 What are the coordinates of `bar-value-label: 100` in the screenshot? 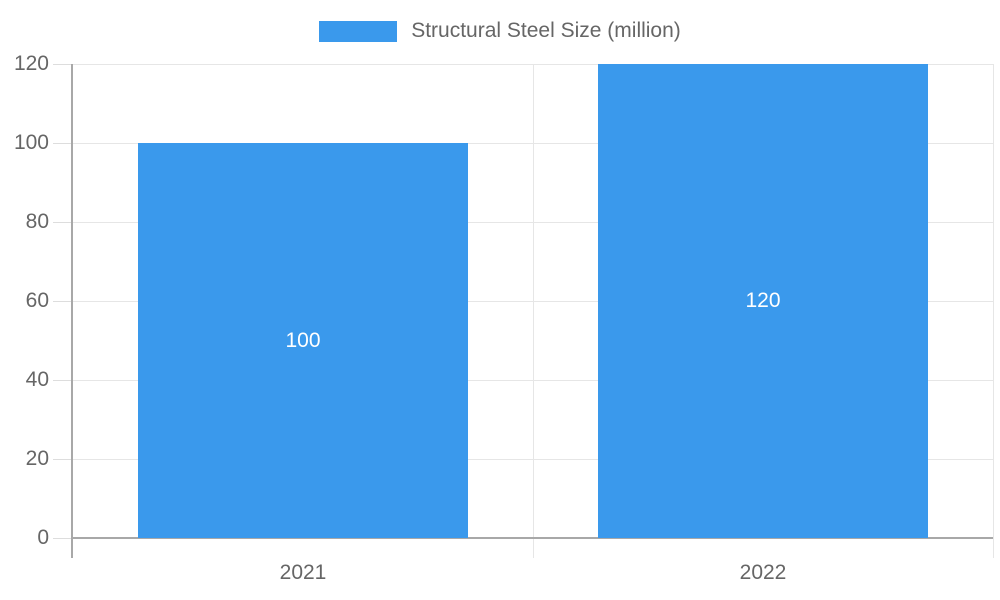 It's located at (303, 340).